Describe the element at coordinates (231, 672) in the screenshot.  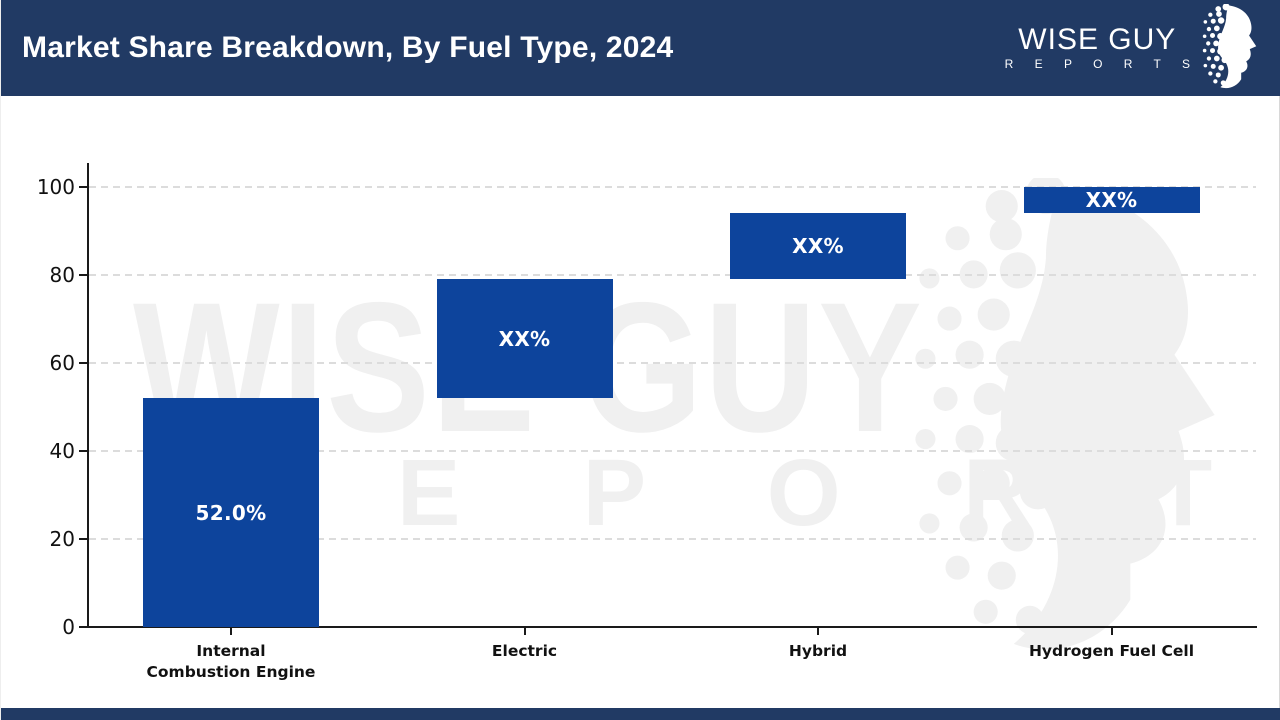
I see `category-label-line: Combustion Engine` at that location.